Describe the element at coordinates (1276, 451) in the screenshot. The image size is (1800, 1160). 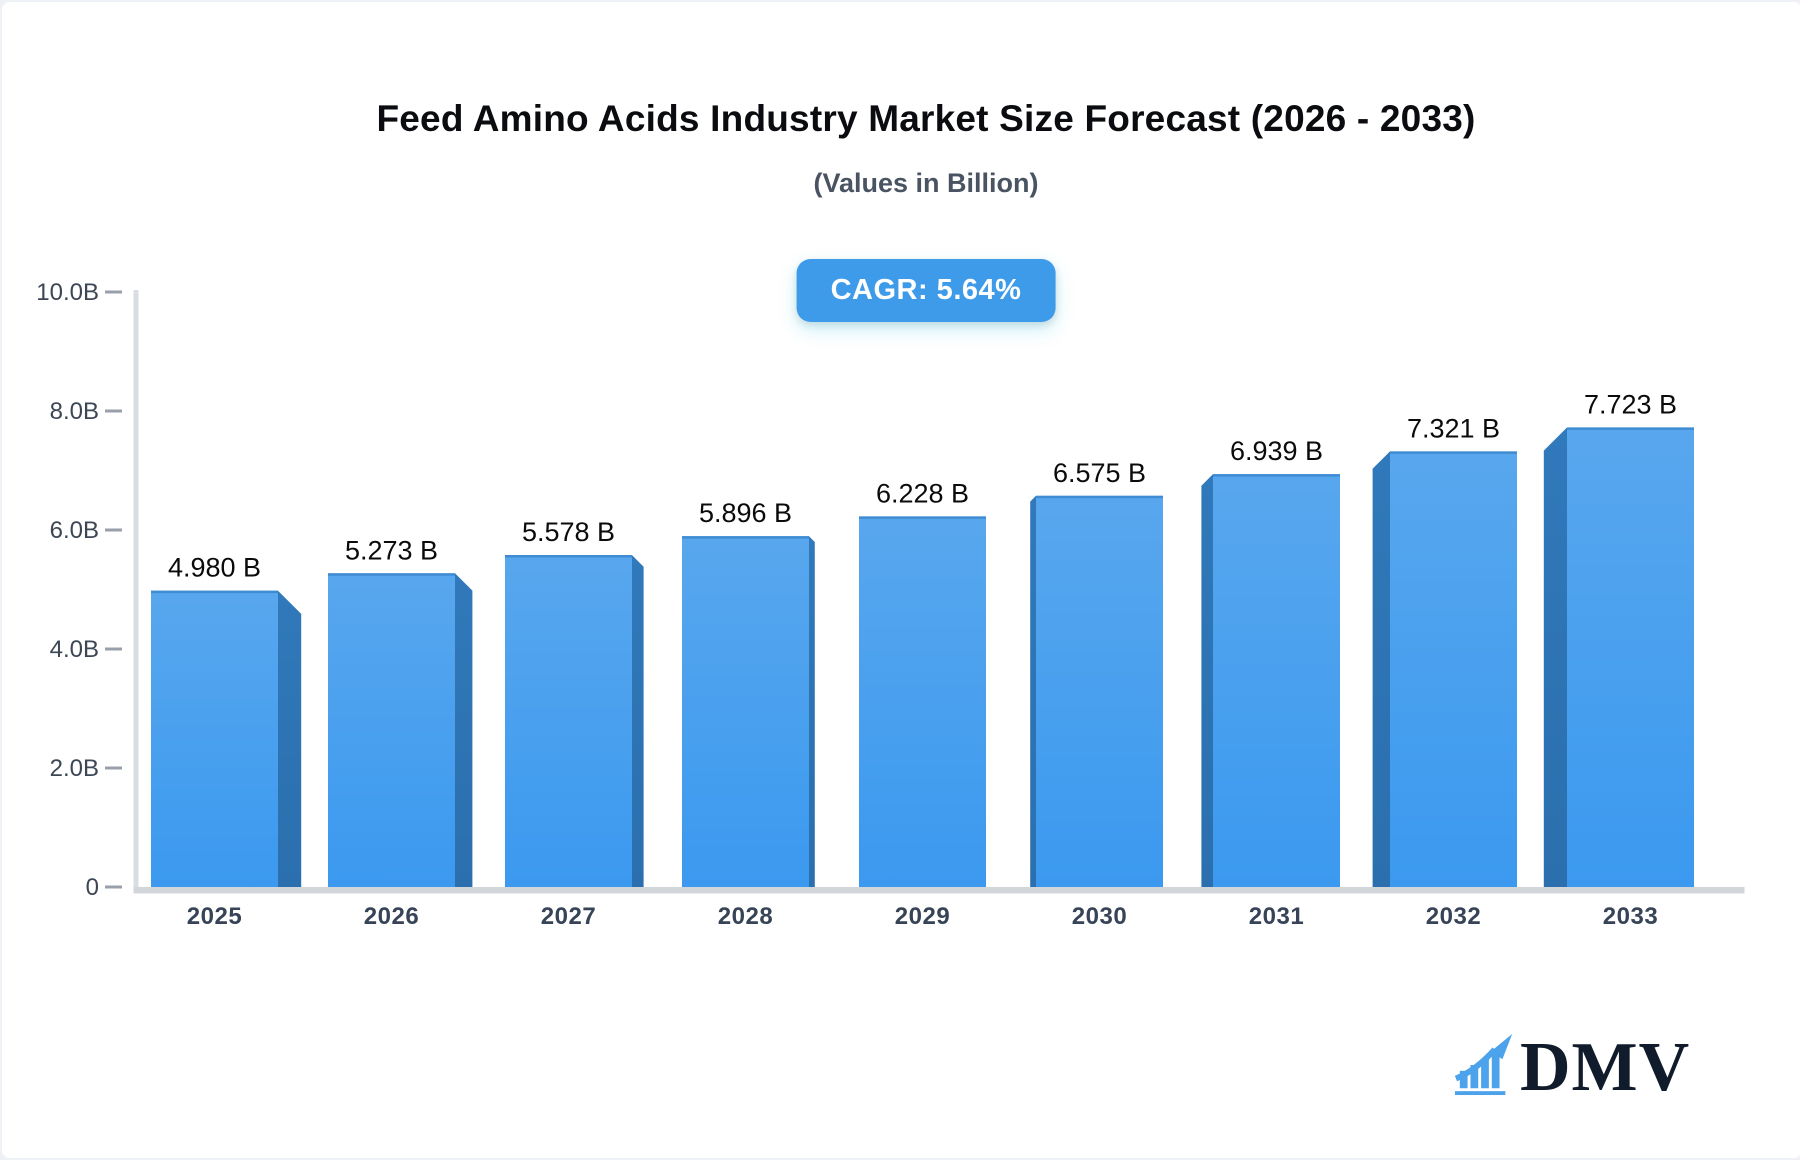
I see `bar-value-label: 6.939 B` at that location.